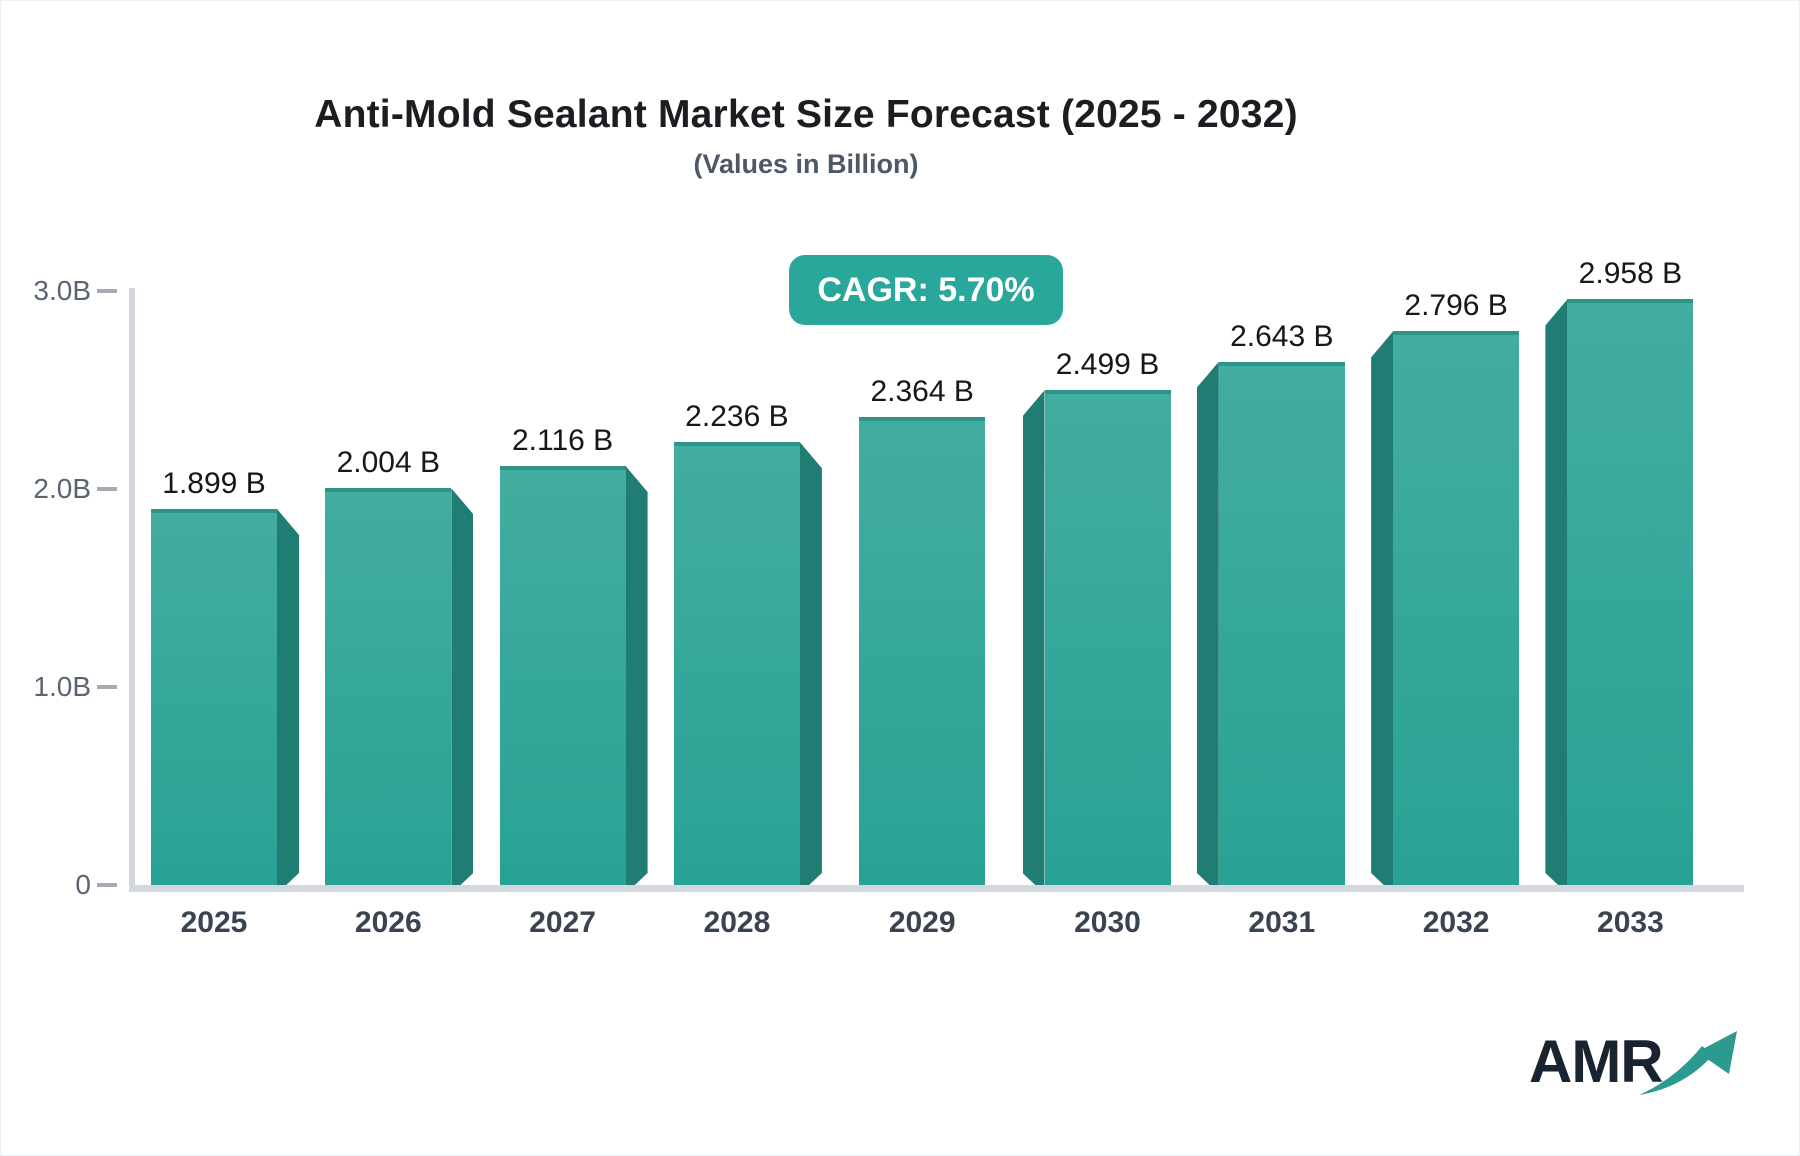 This screenshot has width=1800, height=1156. Describe the element at coordinates (1630, 274) in the screenshot. I see `bar-value-label: 2.958 B` at that location.